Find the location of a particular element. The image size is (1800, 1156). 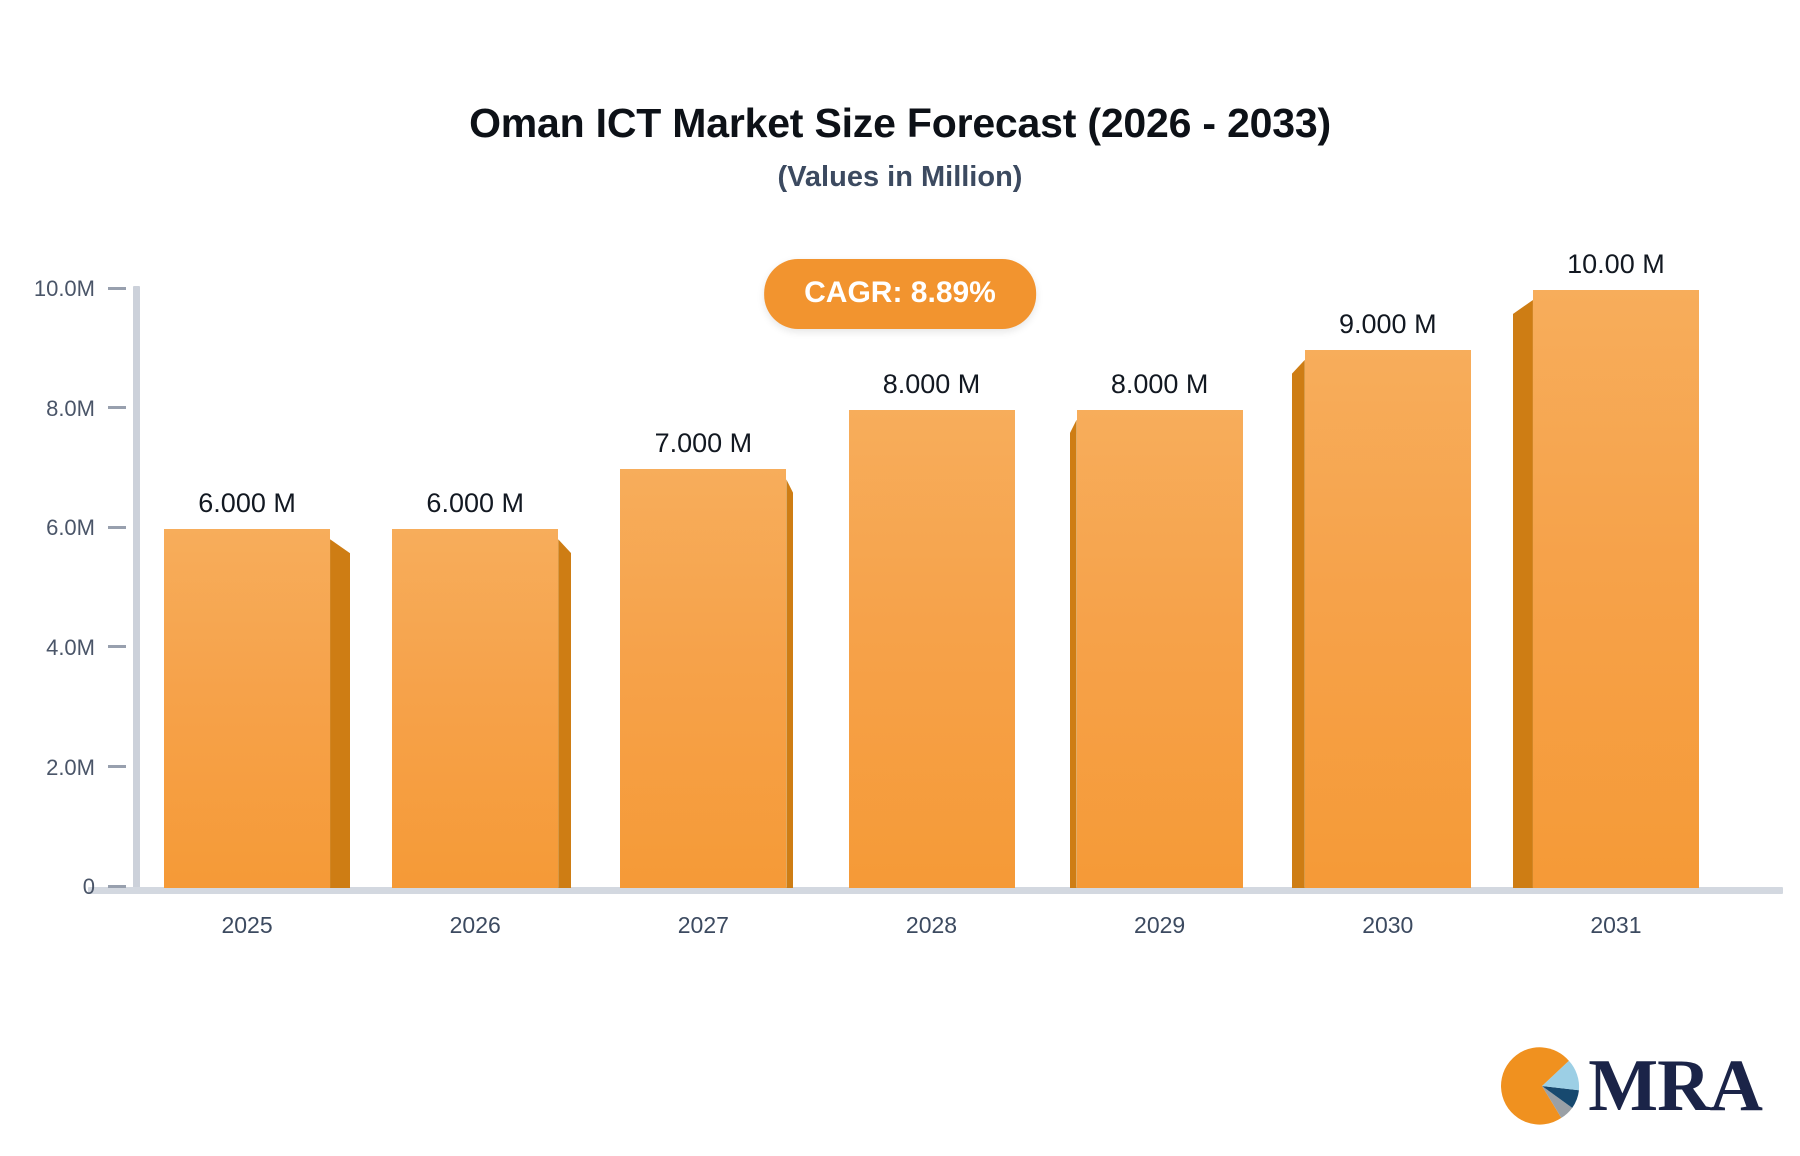

bar-group: 10.00 M is located at coordinates (1605, 568).